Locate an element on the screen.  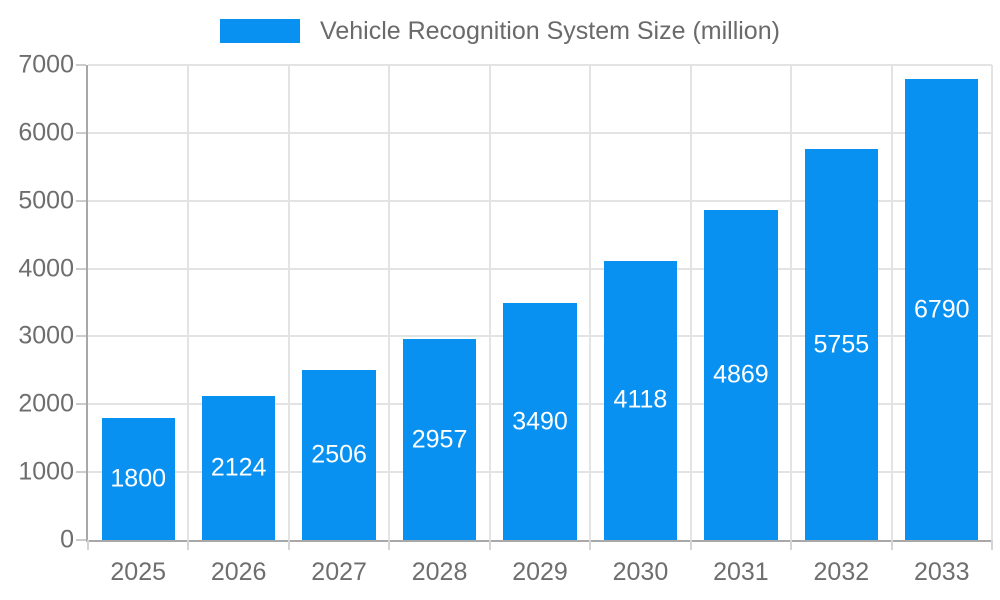
x-tick-label: 2029 is located at coordinates (540, 572).